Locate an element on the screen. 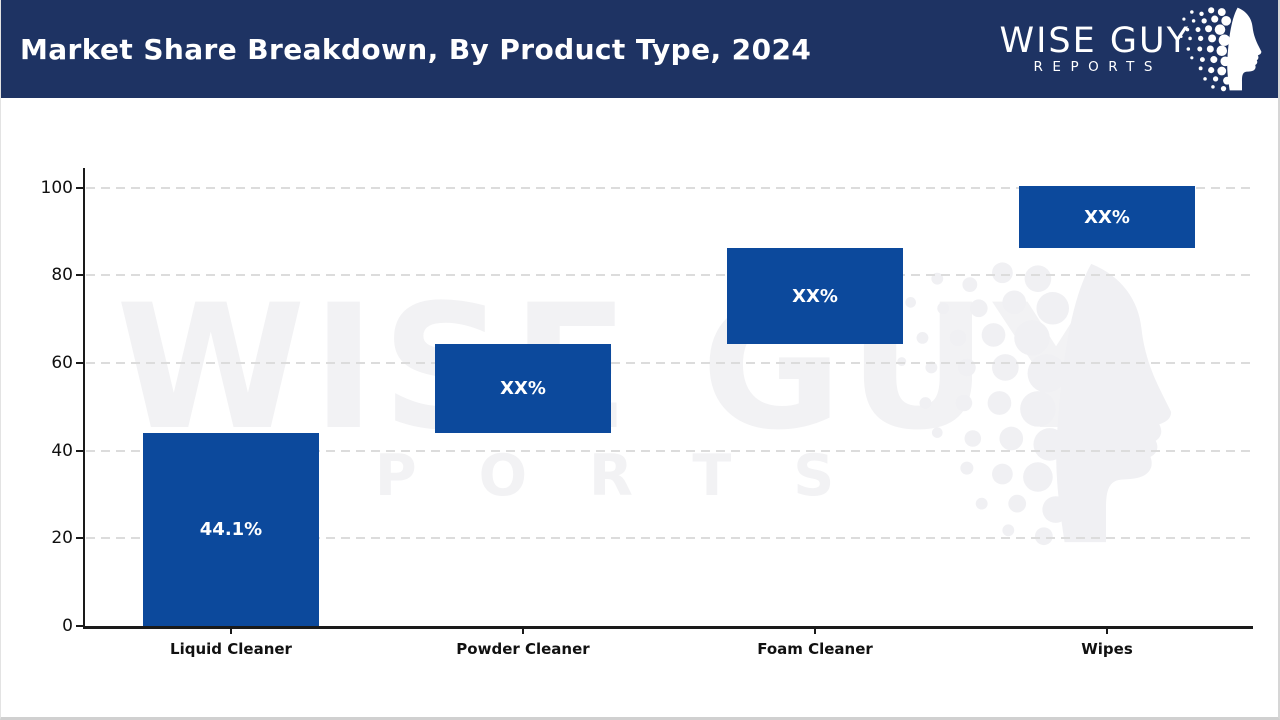 Image resolution: width=1280 pixels, height=720 pixels. bar-wipes: XX% is located at coordinates (1107, 217).